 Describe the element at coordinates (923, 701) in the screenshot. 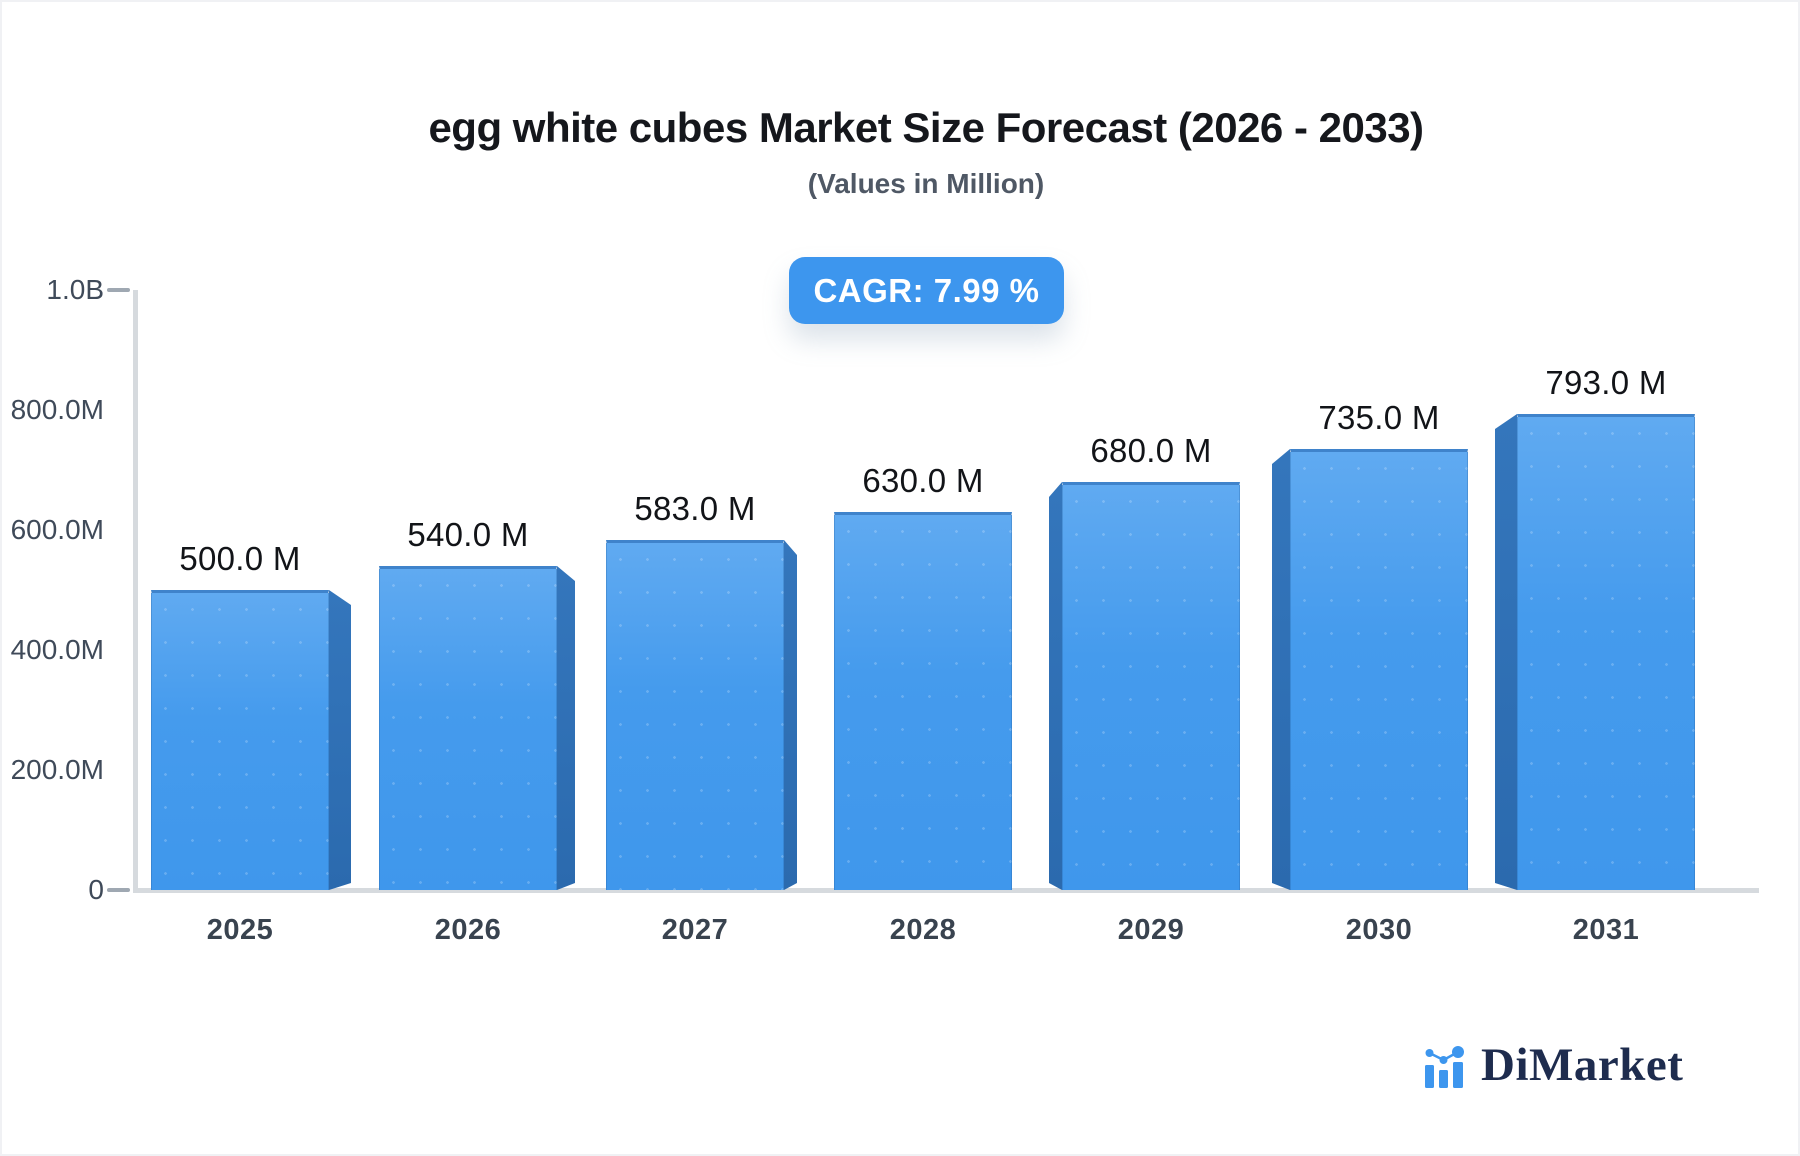

I see `bar-2028` at that location.